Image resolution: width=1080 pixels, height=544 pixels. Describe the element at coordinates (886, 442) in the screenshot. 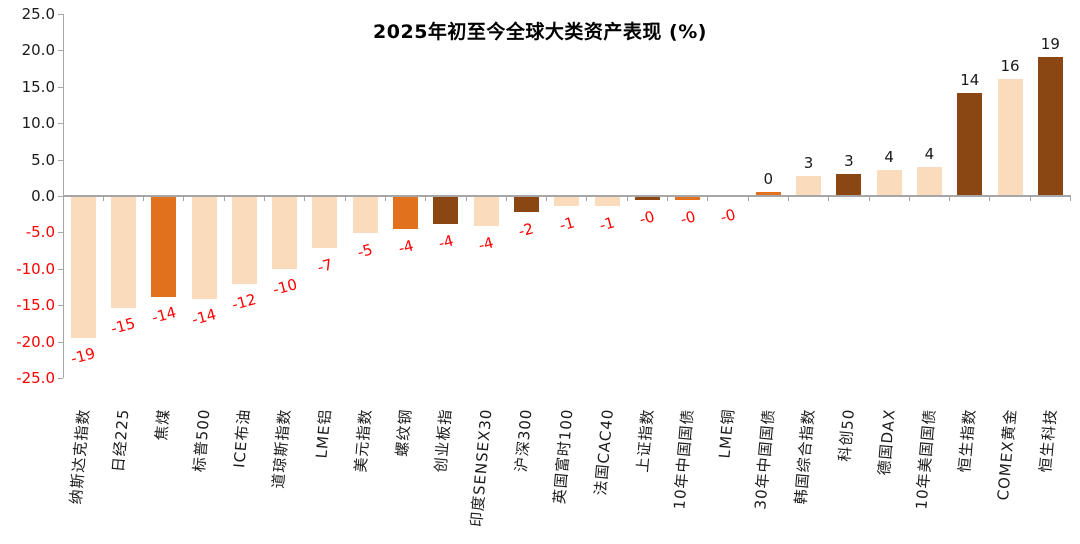

I see `category-label: 德国DAX` at that location.